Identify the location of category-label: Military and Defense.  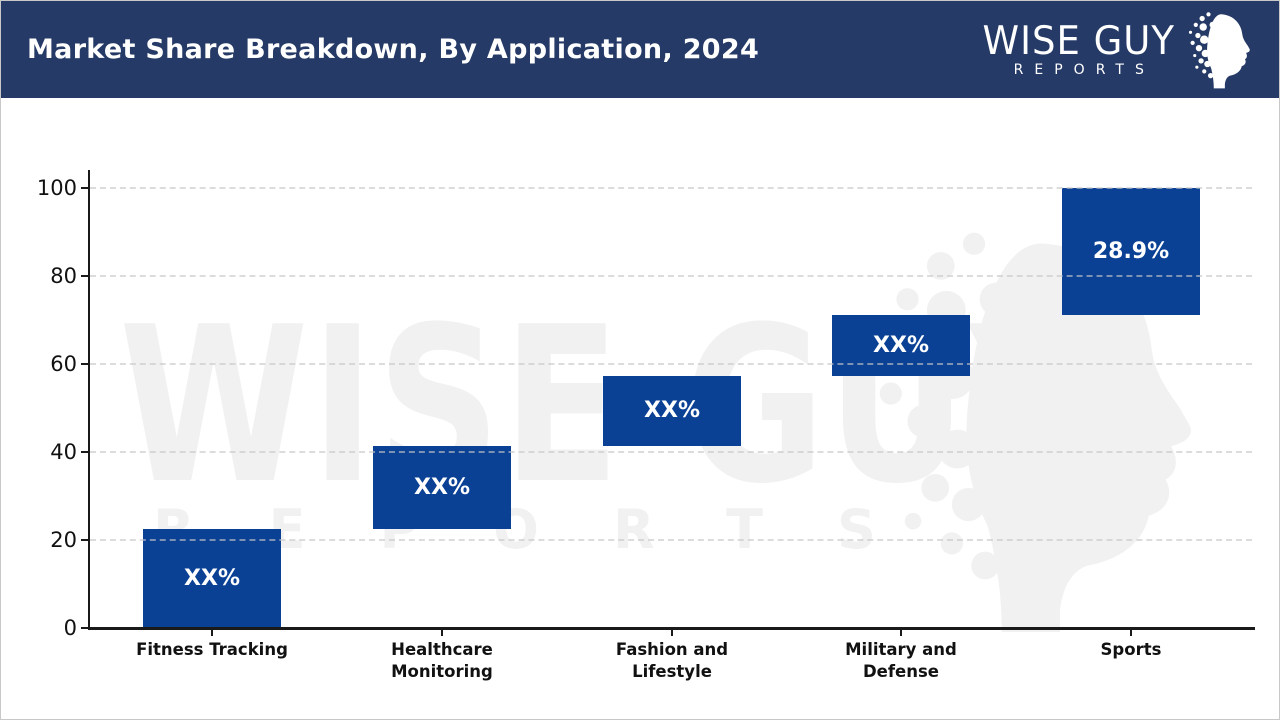
(901, 660).